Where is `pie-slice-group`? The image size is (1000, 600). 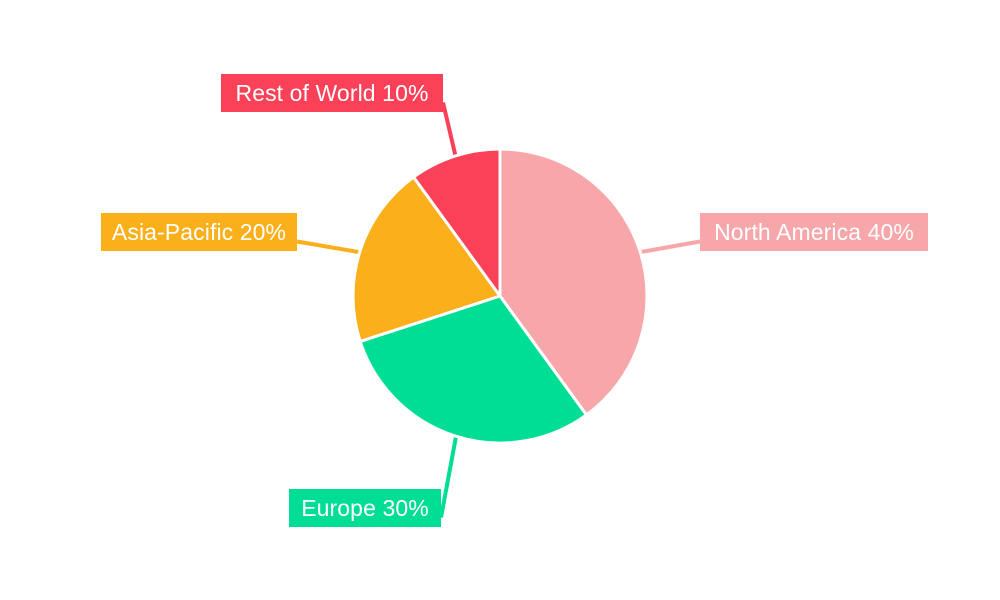 pie-slice-group is located at coordinates (500, 296).